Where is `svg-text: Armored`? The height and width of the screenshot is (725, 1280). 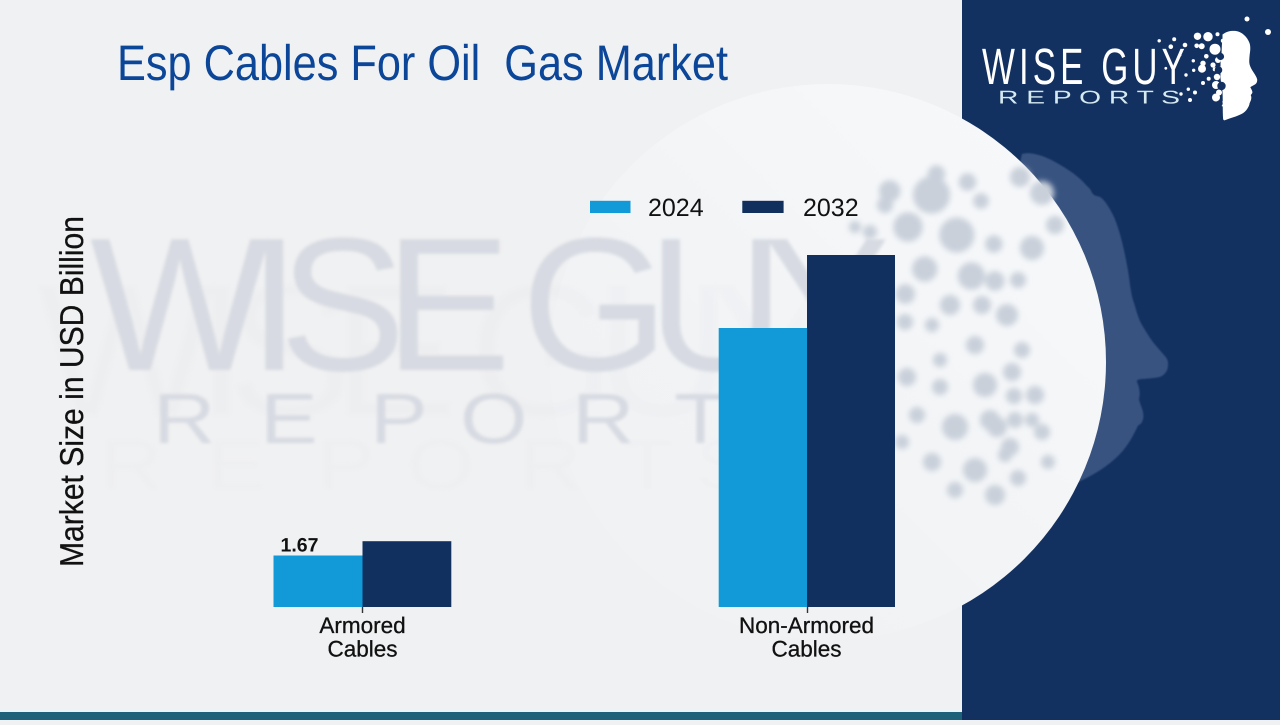 svg-text: Armored is located at coordinates (362, 625).